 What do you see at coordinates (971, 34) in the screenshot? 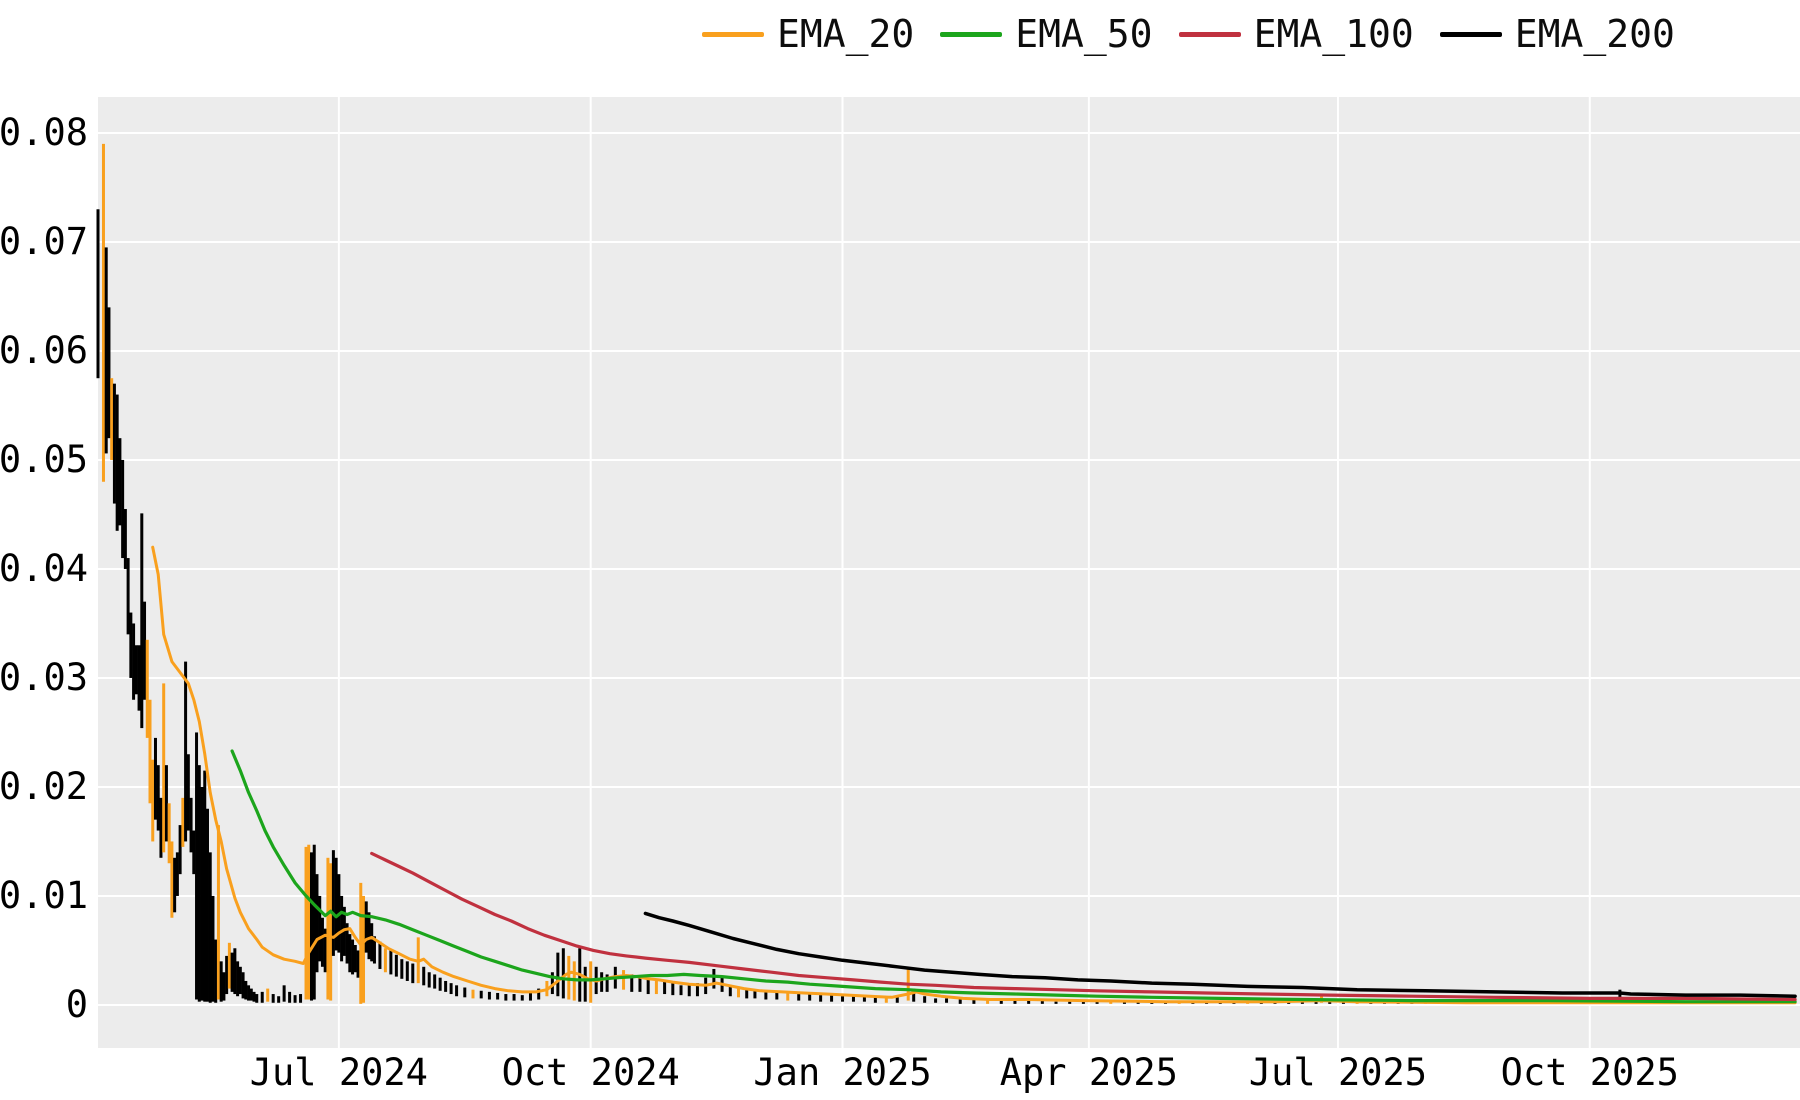
I see `ema-50-line-swatch-icon` at bounding box center [971, 34].